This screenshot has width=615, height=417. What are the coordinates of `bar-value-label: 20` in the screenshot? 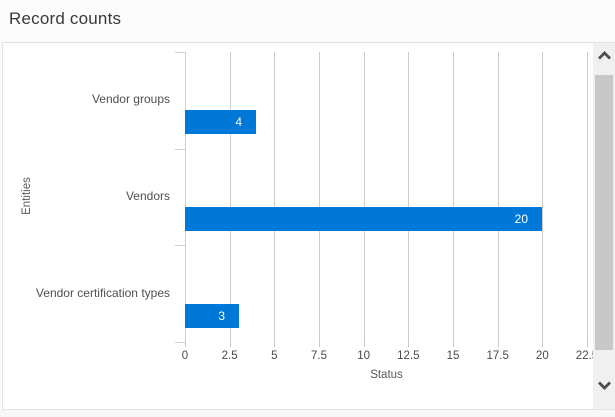 It's located at (521, 219).